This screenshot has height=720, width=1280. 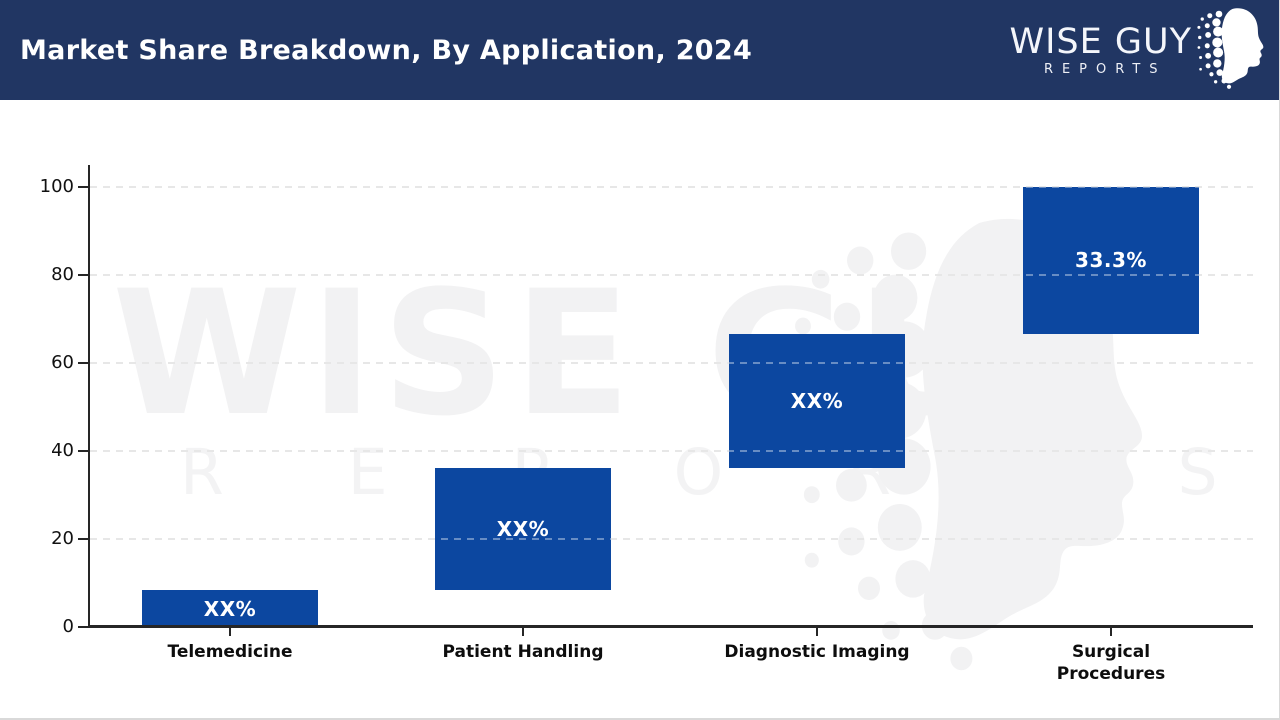 I want to click on x-category-label-patient-handling: Patient Handling, so click(x=523, y=652).